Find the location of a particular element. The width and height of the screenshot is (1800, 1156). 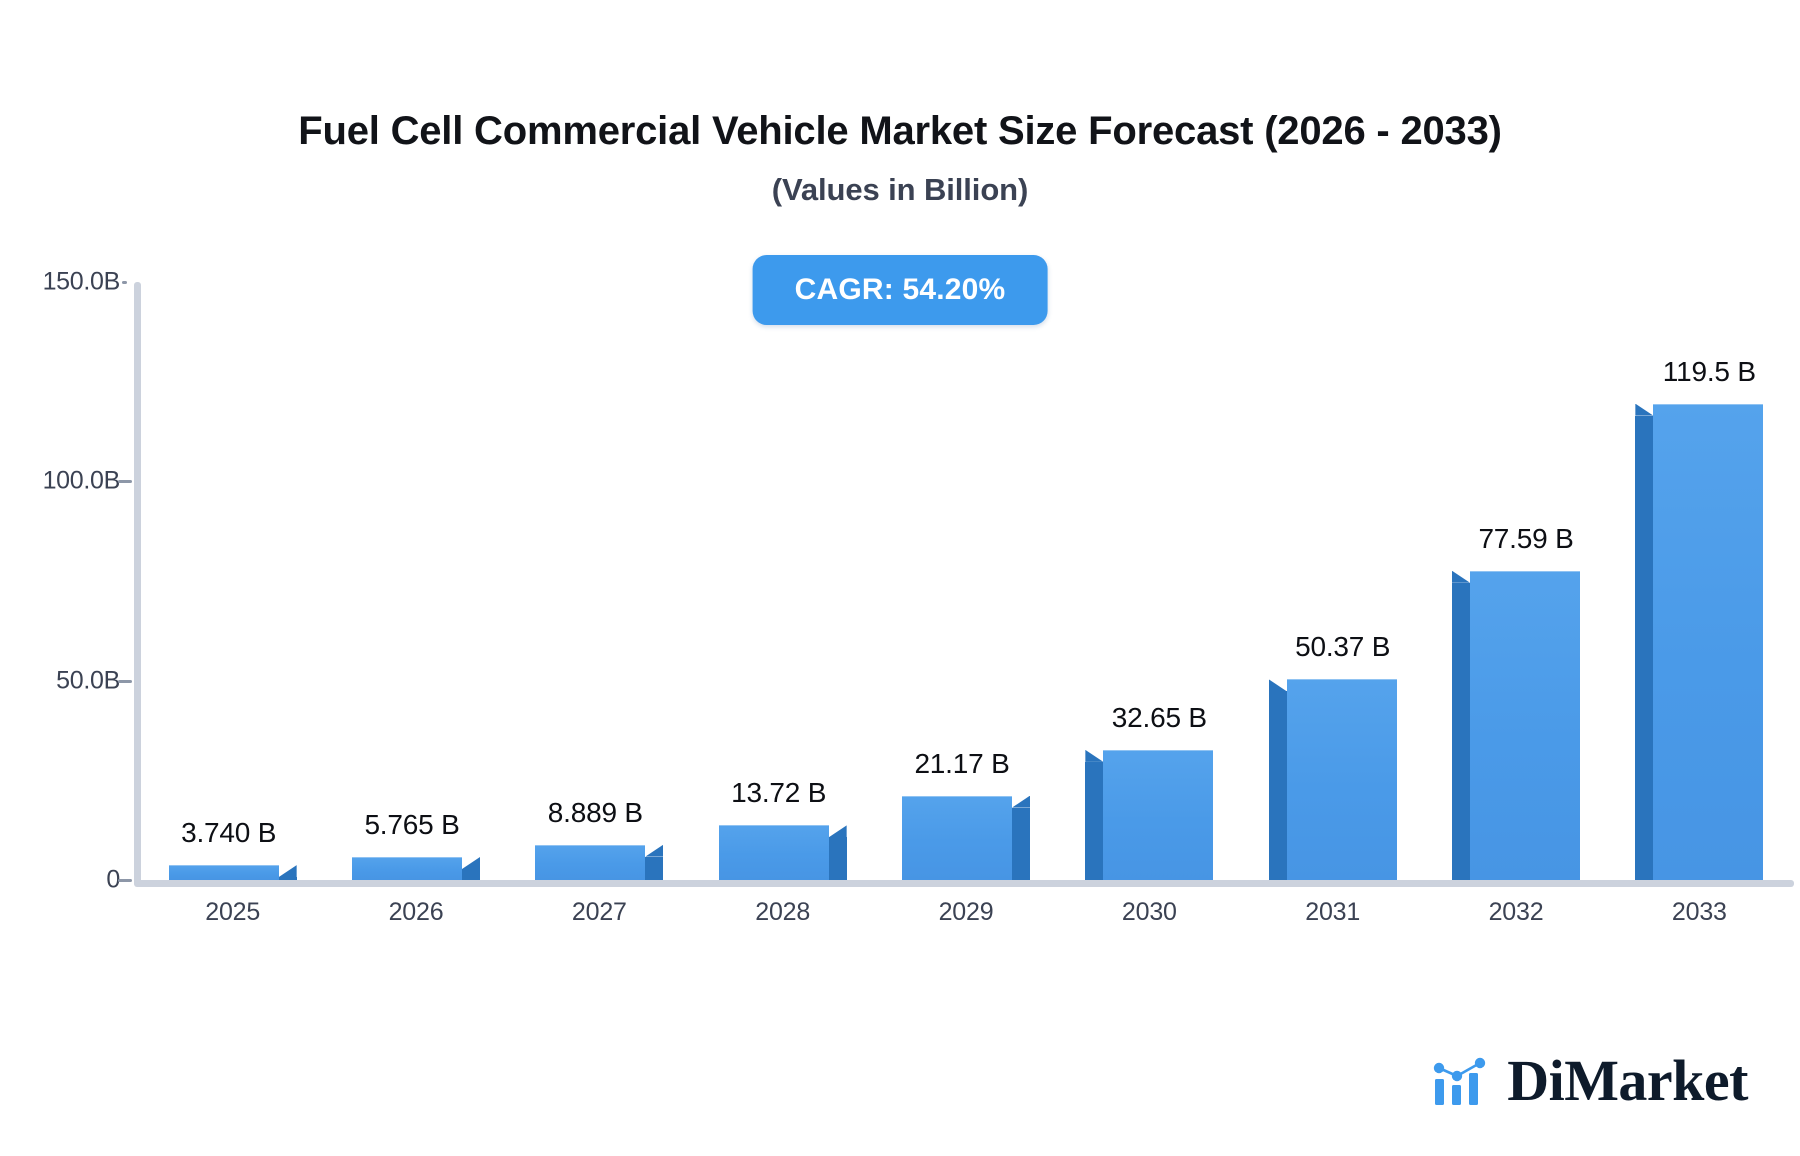

bar-value-label: 119.5 B is located at coordinates (1709, 371).